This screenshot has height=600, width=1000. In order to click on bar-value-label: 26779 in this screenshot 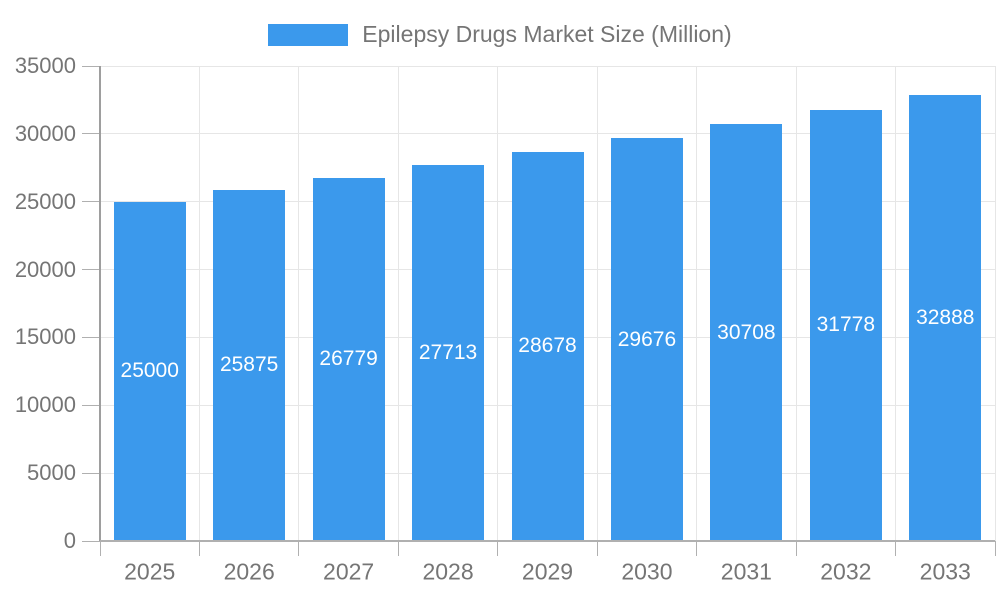, I will do `click(348, 359)`.